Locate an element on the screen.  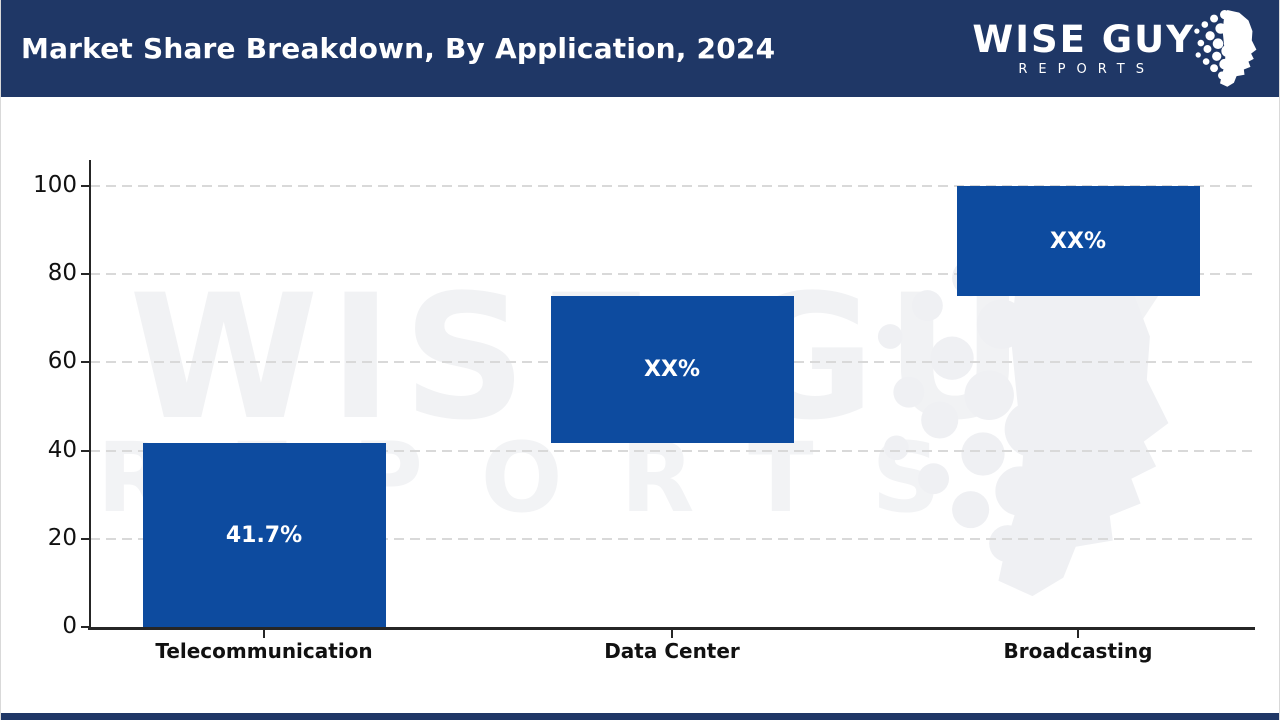
logo-text: WISE GUY REPORTS is located at coordinates (1083, 49).